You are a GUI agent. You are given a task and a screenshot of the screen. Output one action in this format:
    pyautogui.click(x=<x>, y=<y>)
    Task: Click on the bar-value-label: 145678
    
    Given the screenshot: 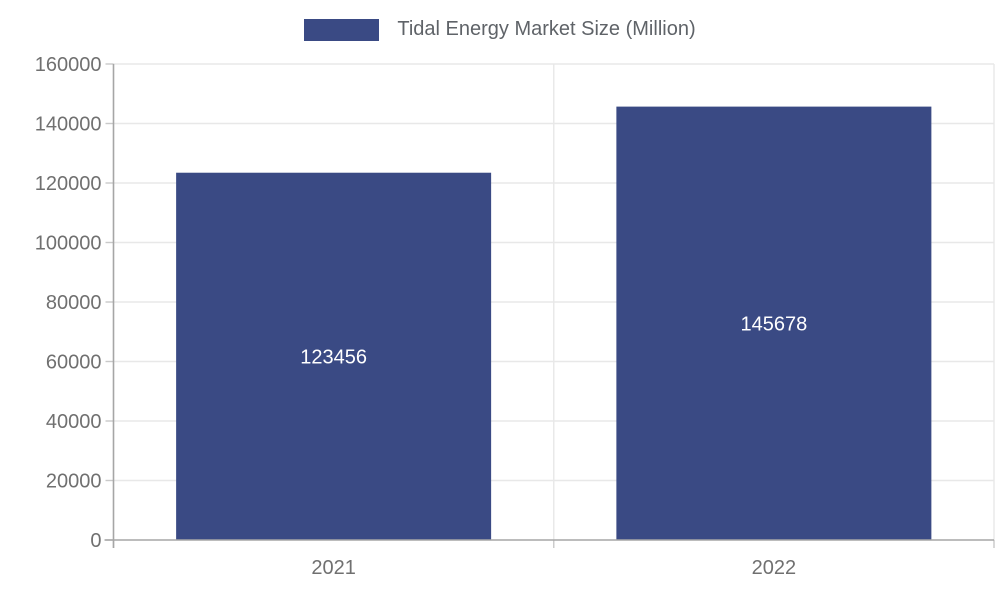 What is the action you would take?
    pyautogui.click(x=774, y=324)
    